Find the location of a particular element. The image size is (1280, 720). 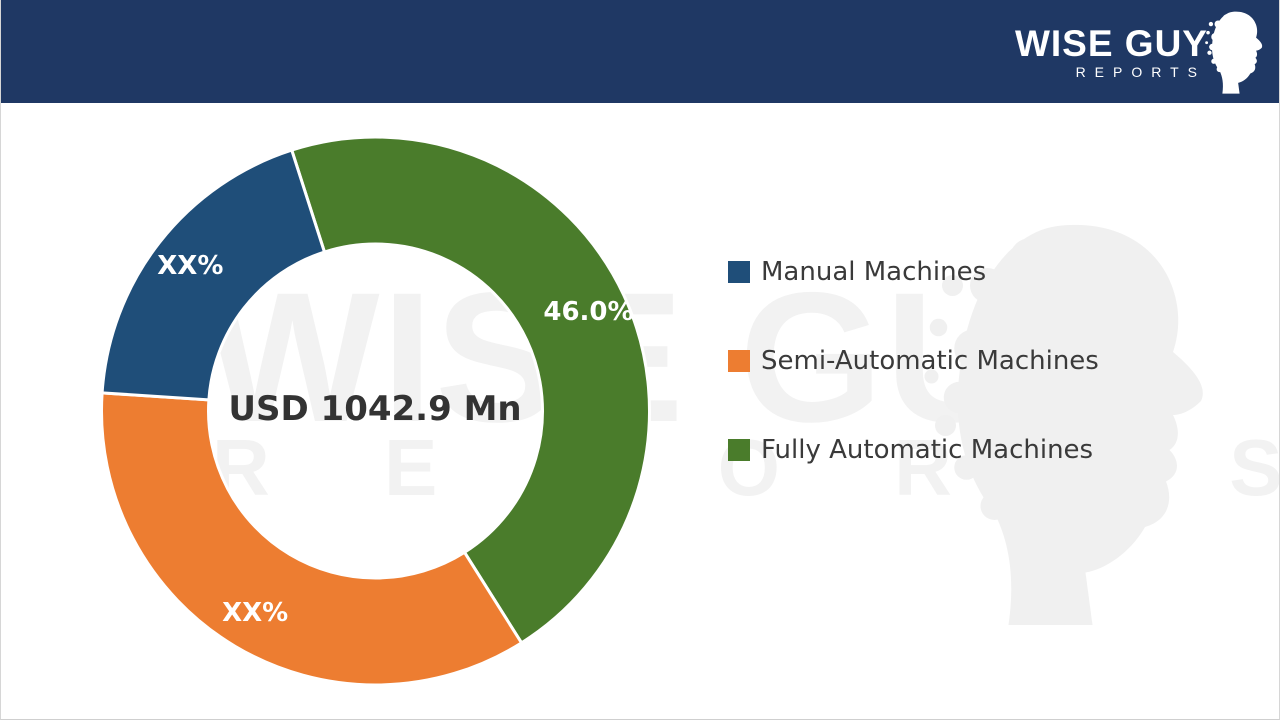

donut-slice-semi-automatic-machines is located at coordinates (312, 539).